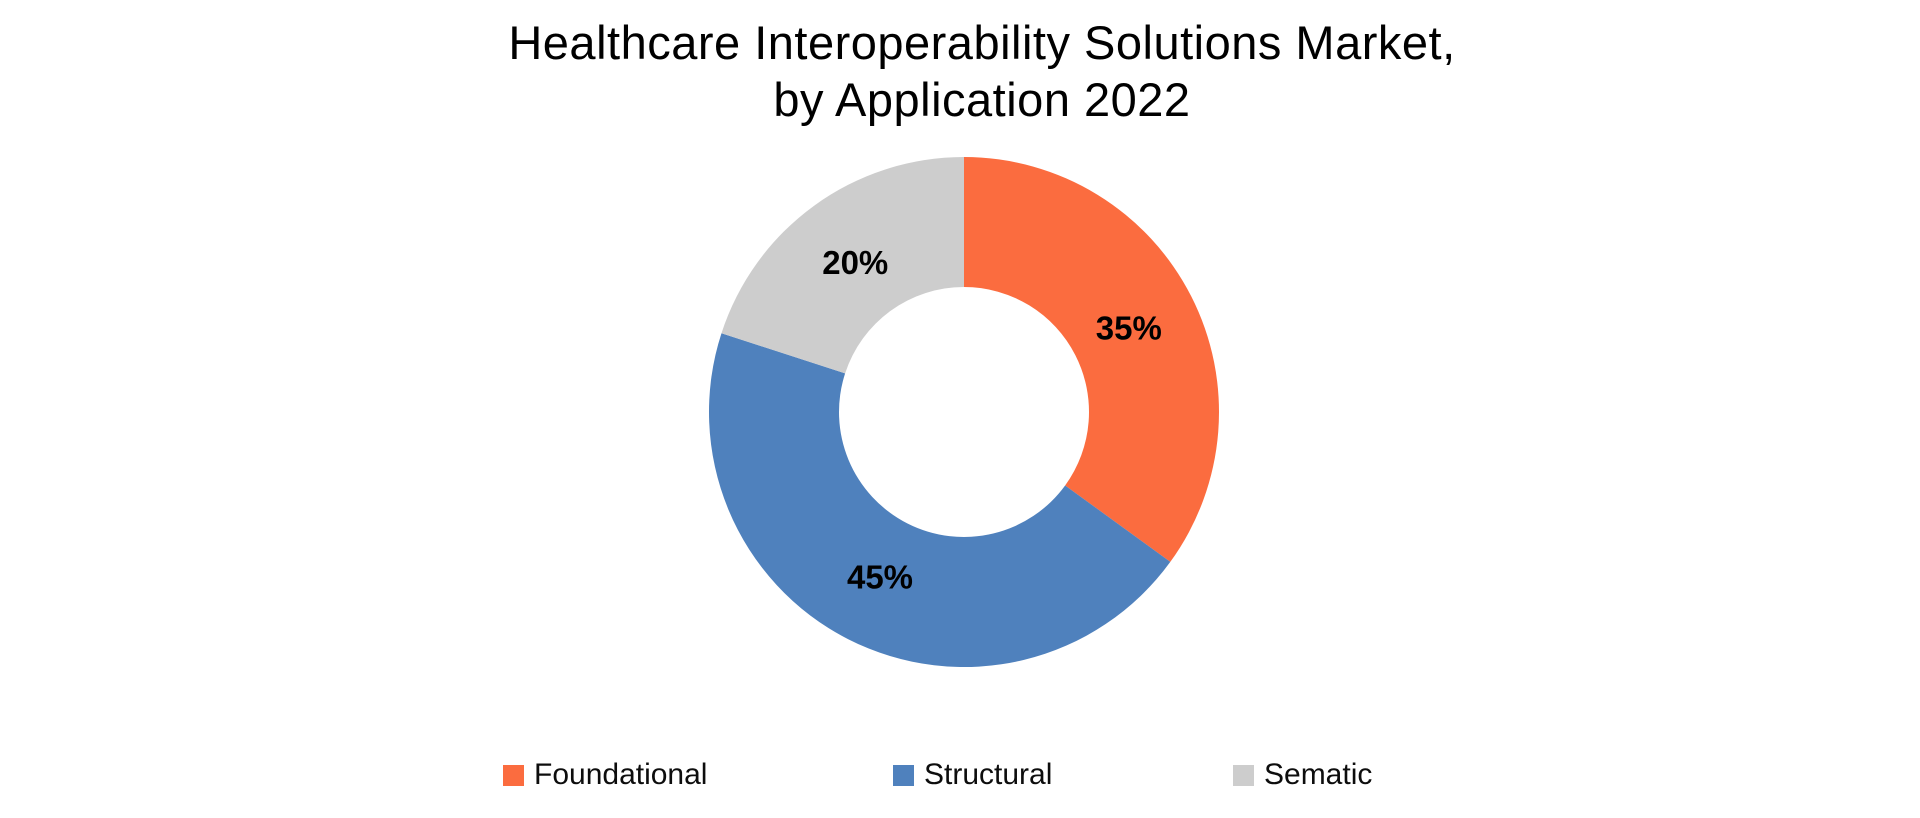  I want to click on chart-legend: Foundational Structural Sematic, so click(960, 776).